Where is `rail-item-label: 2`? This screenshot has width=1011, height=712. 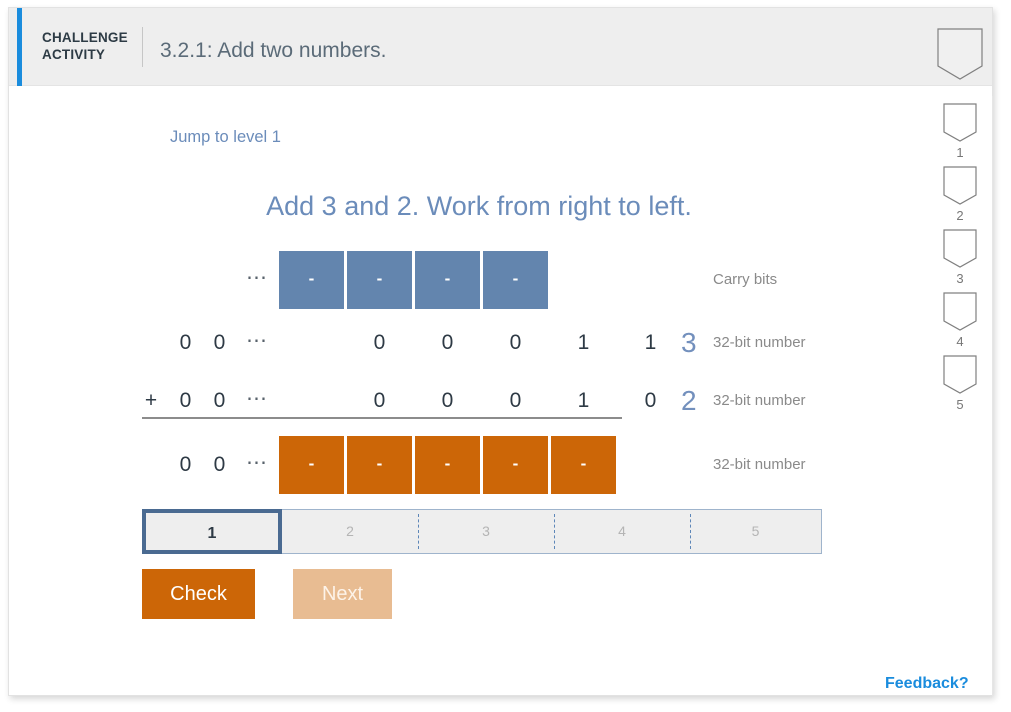 rail-item-label: 2 is located at coordinates (960, 215).